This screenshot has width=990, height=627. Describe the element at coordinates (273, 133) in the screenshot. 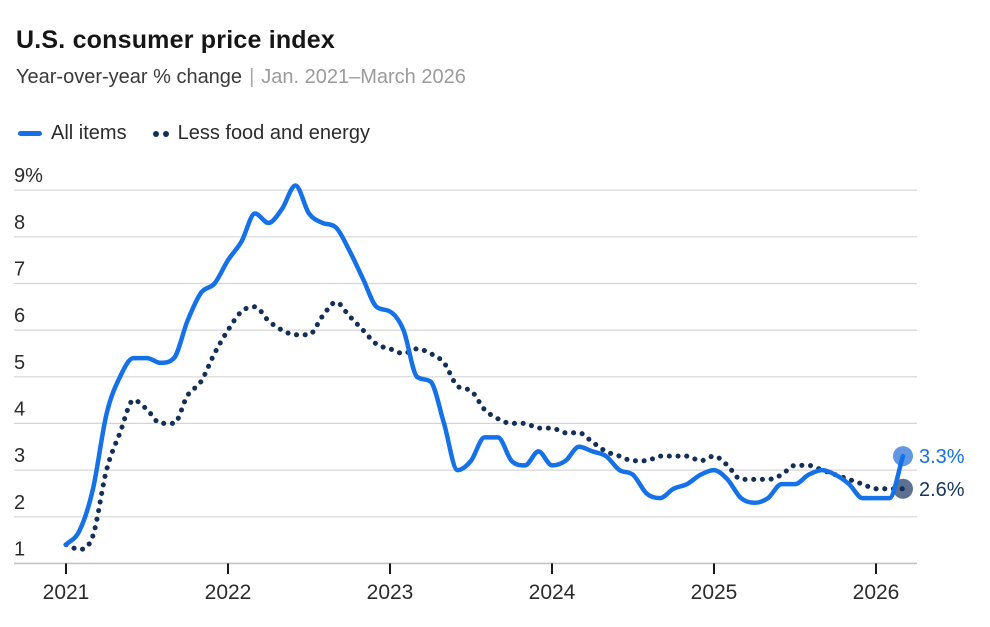

I see `legend-label-less-food-energy: Less food and energy` at that location.